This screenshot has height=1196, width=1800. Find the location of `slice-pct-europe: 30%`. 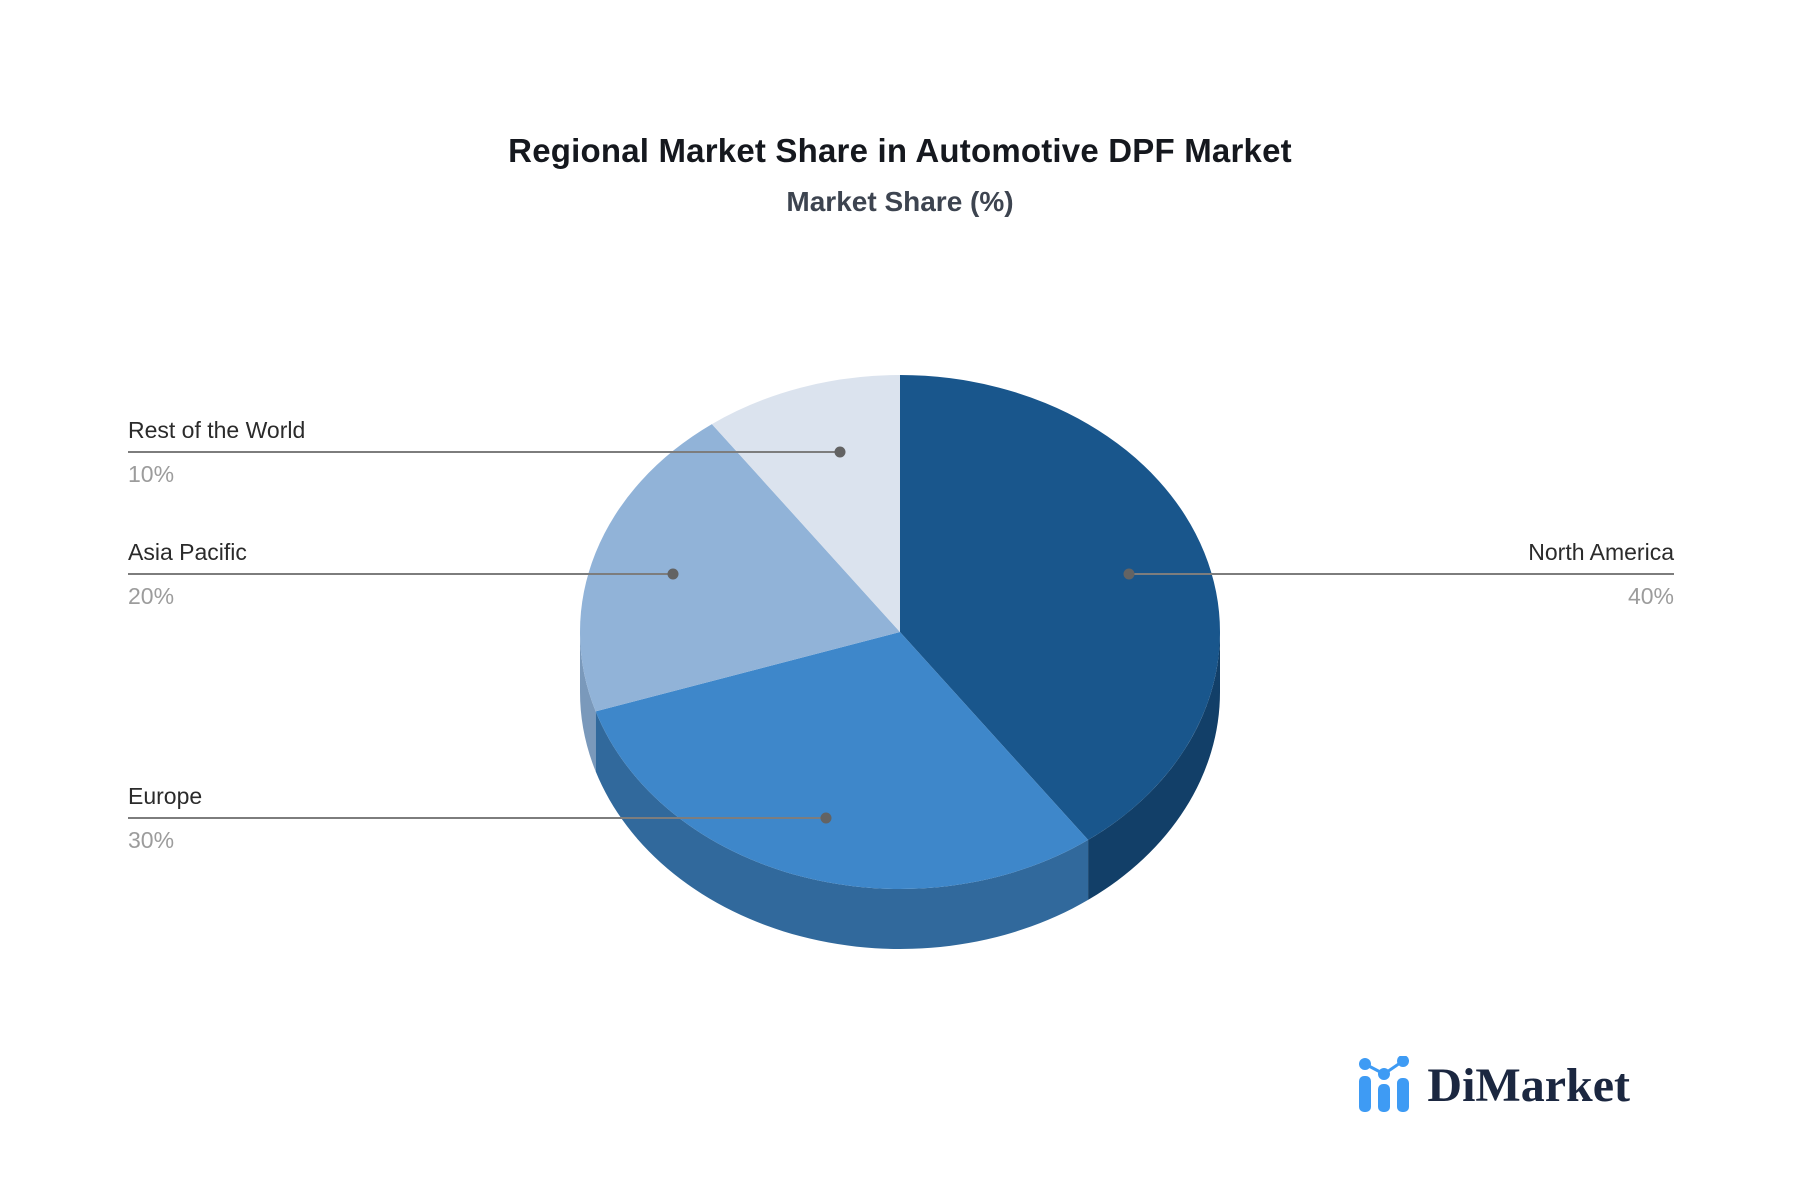

slice-pct-europe: 30% is located at coordinates (151, 840).